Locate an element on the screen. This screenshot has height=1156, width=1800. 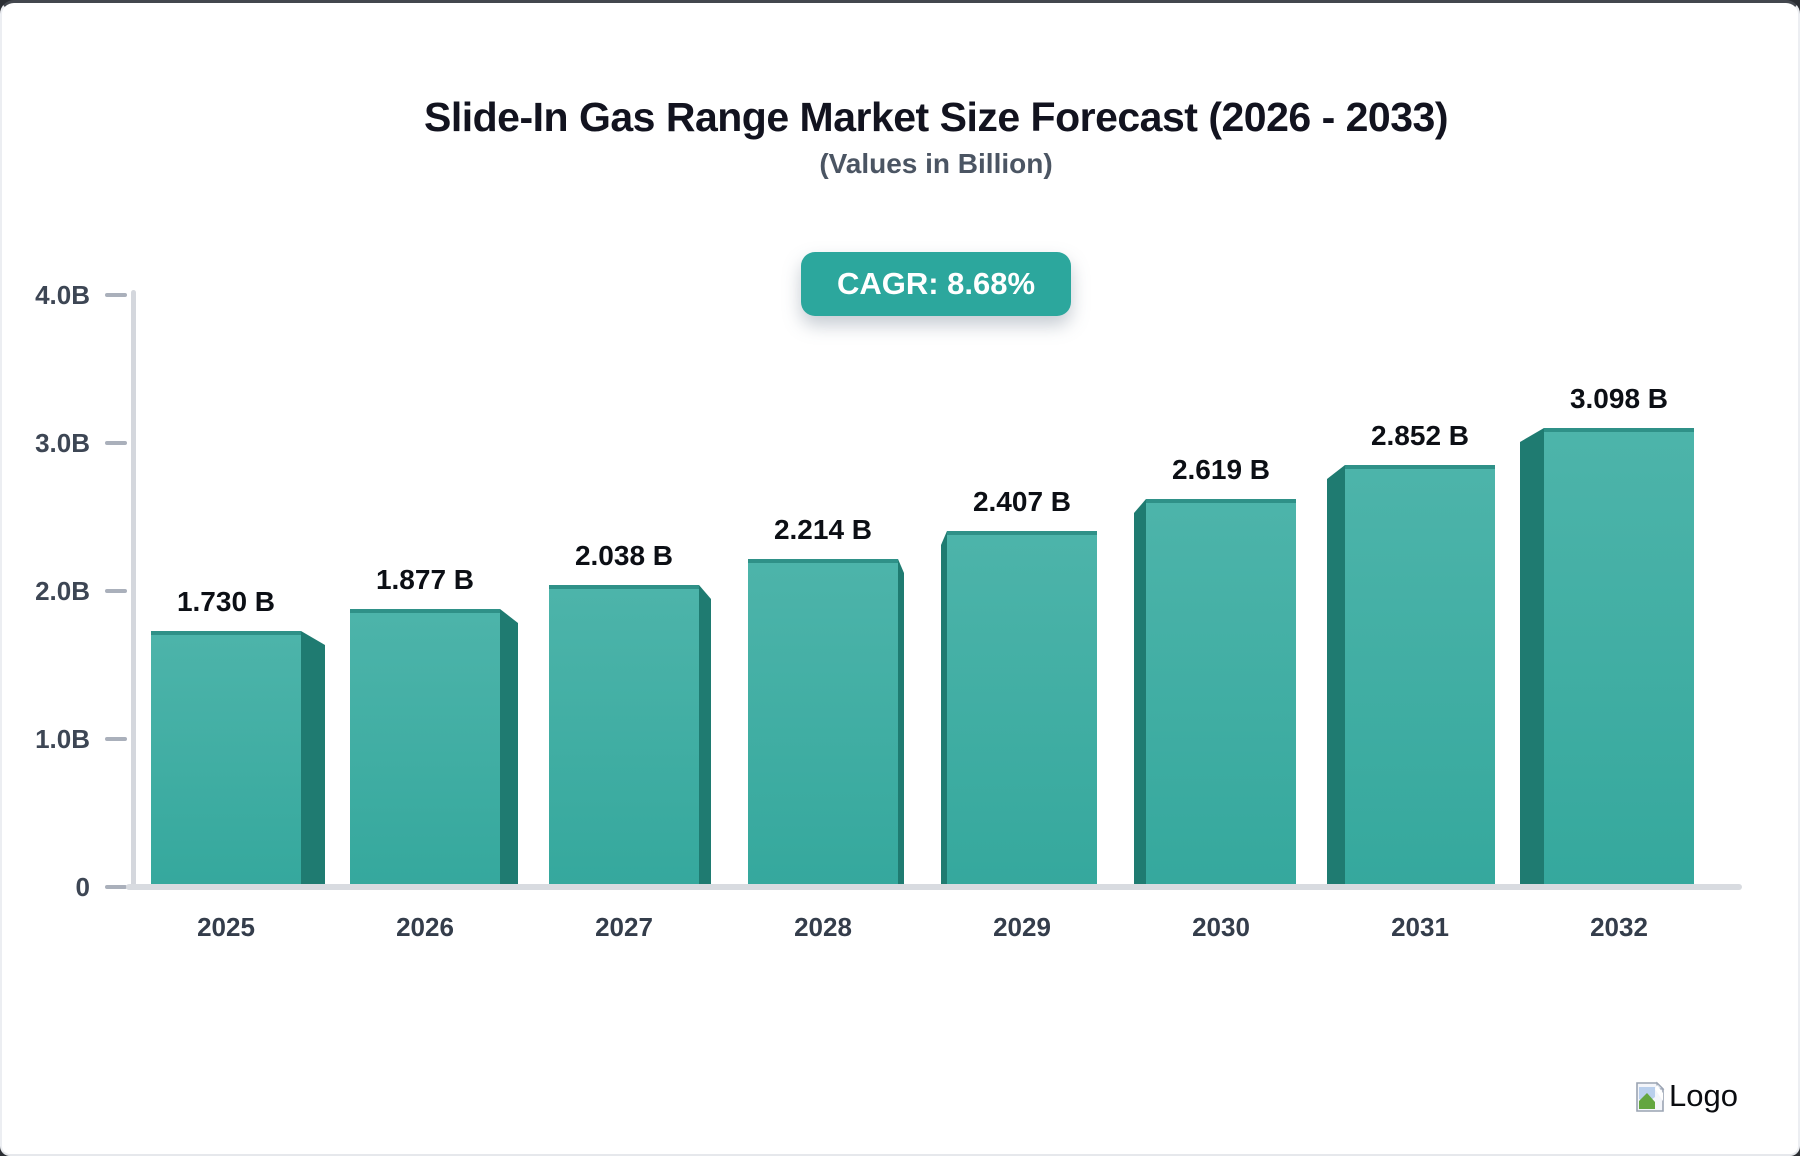
y-axis-tick-label: 1.0B is located at coordinates (62, 738).